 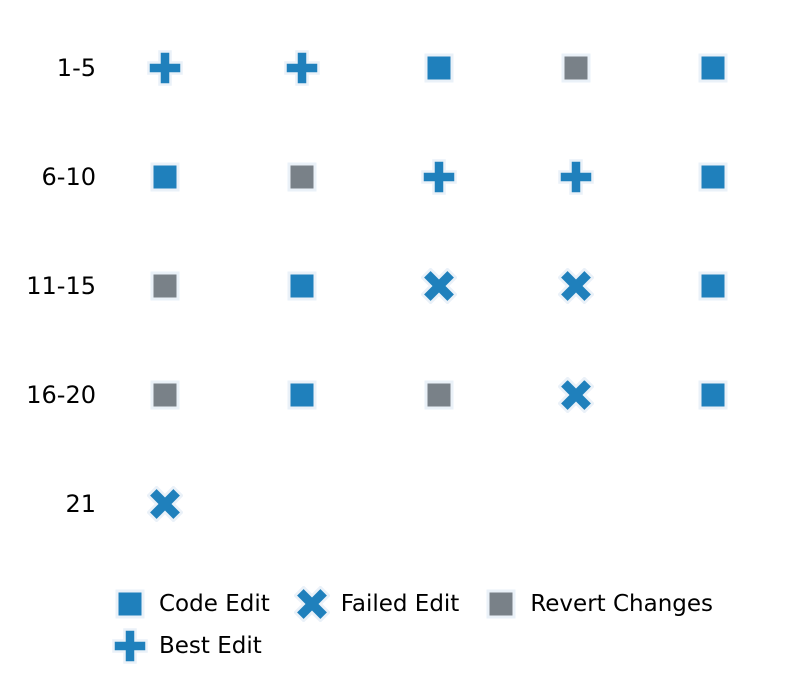 I want to click on legend-item-revert: Revert Changes, so click(x=598, y=604).